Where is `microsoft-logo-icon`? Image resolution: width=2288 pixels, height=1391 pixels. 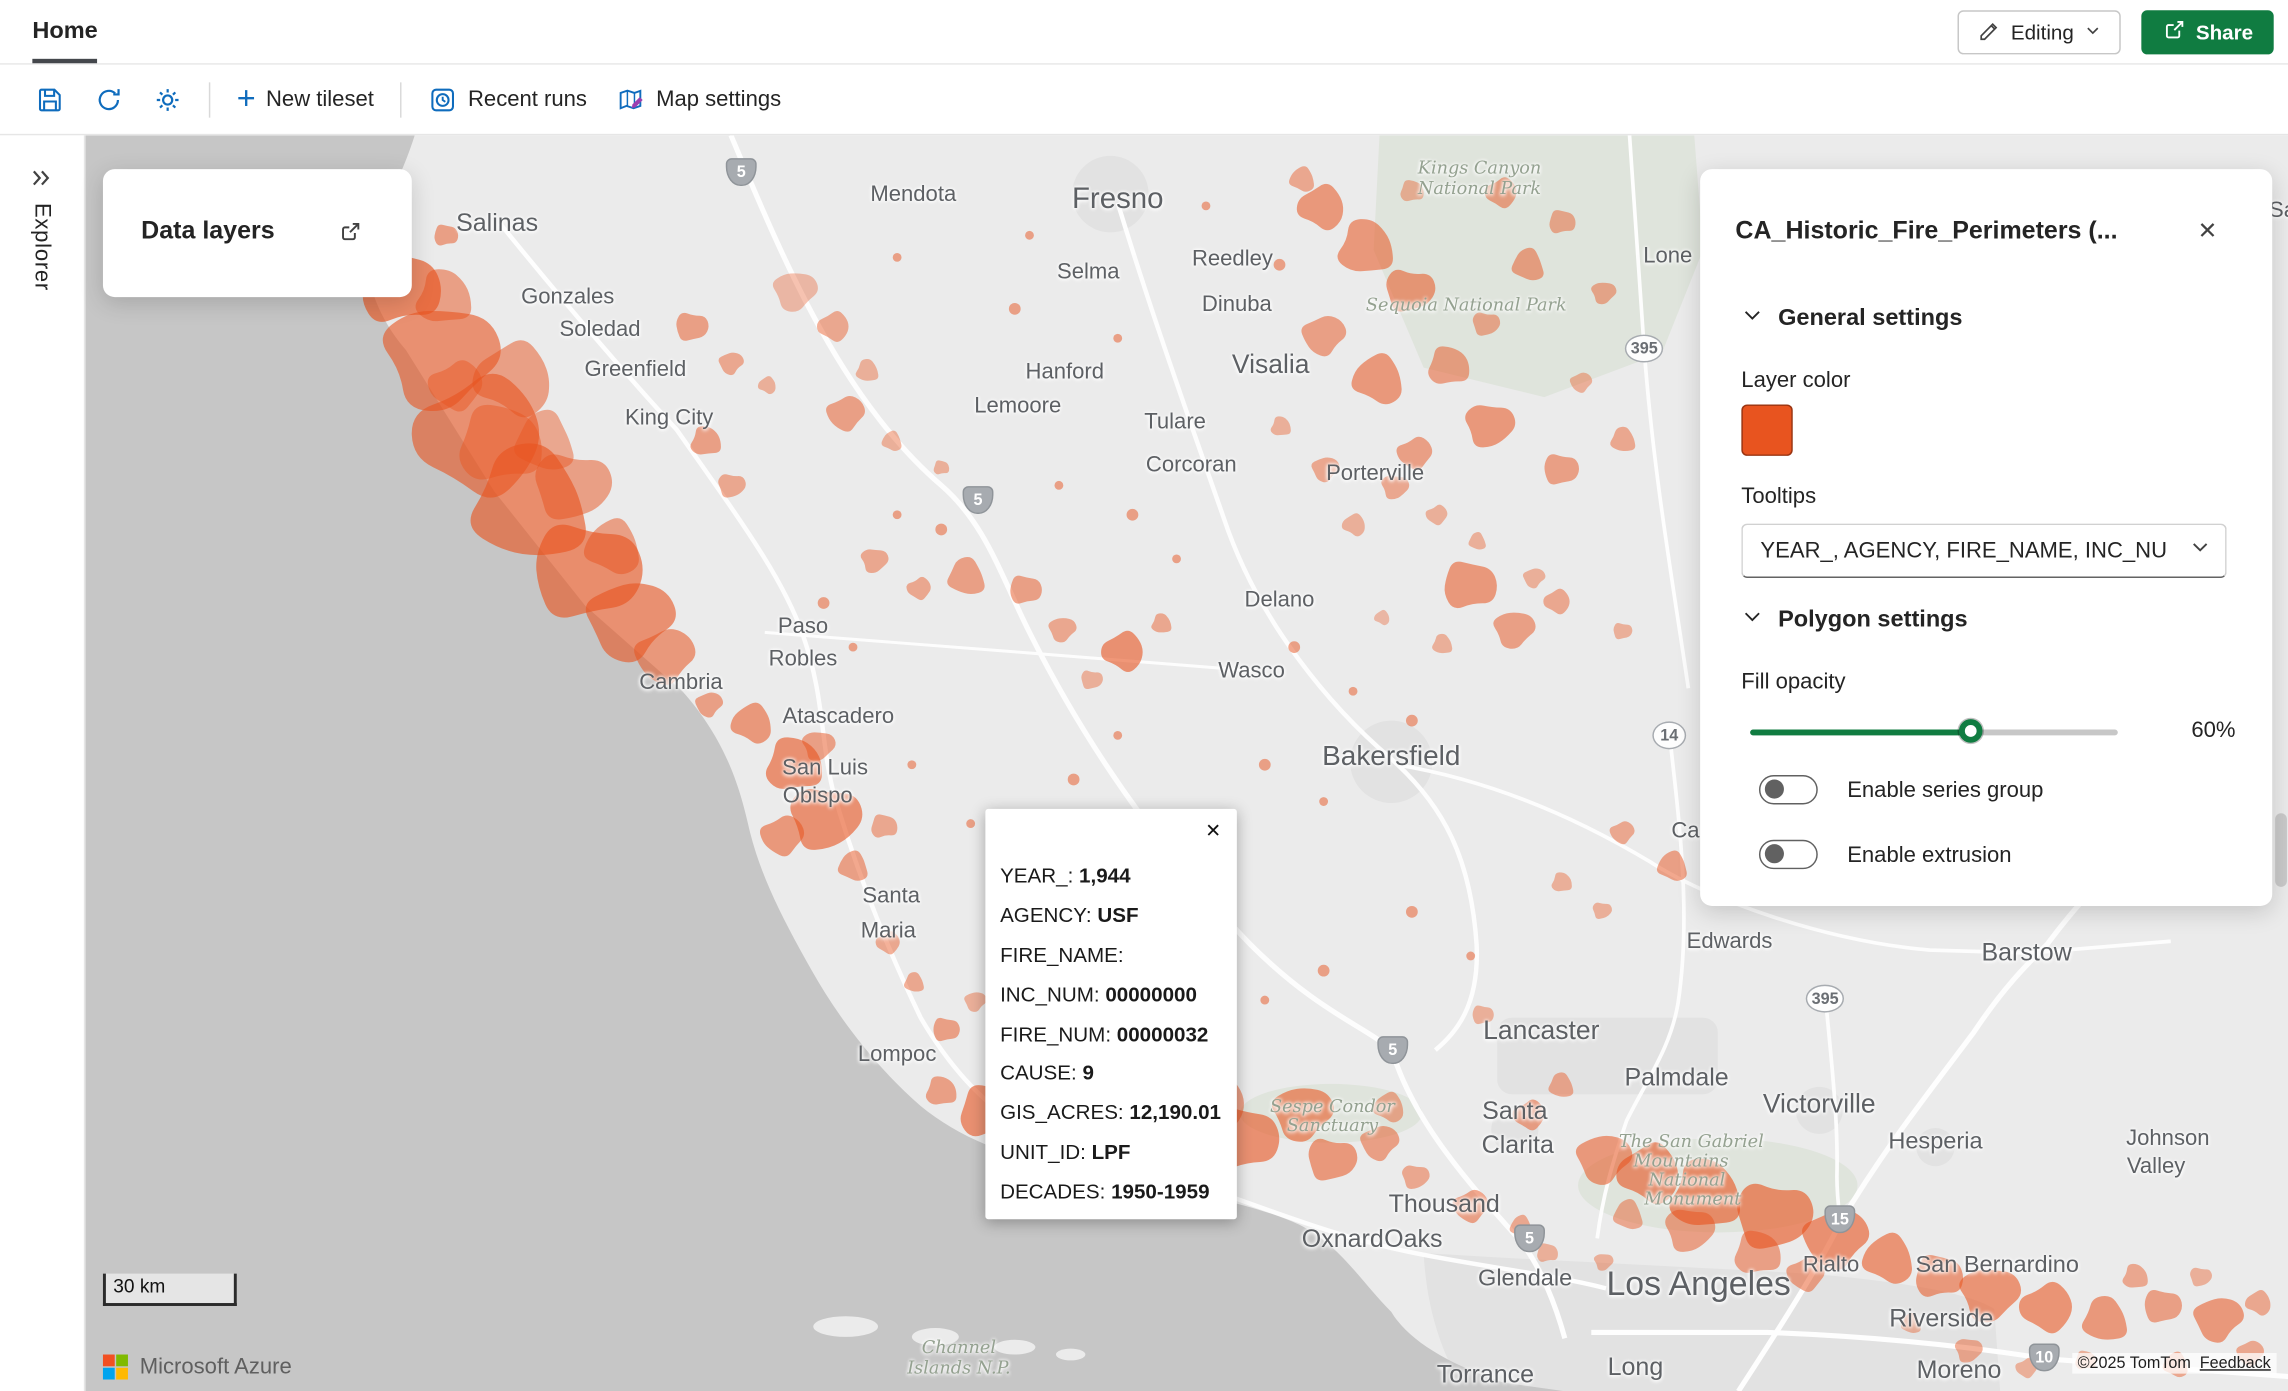 microsoft-logo-icon is located at coordinates (115, 1367).